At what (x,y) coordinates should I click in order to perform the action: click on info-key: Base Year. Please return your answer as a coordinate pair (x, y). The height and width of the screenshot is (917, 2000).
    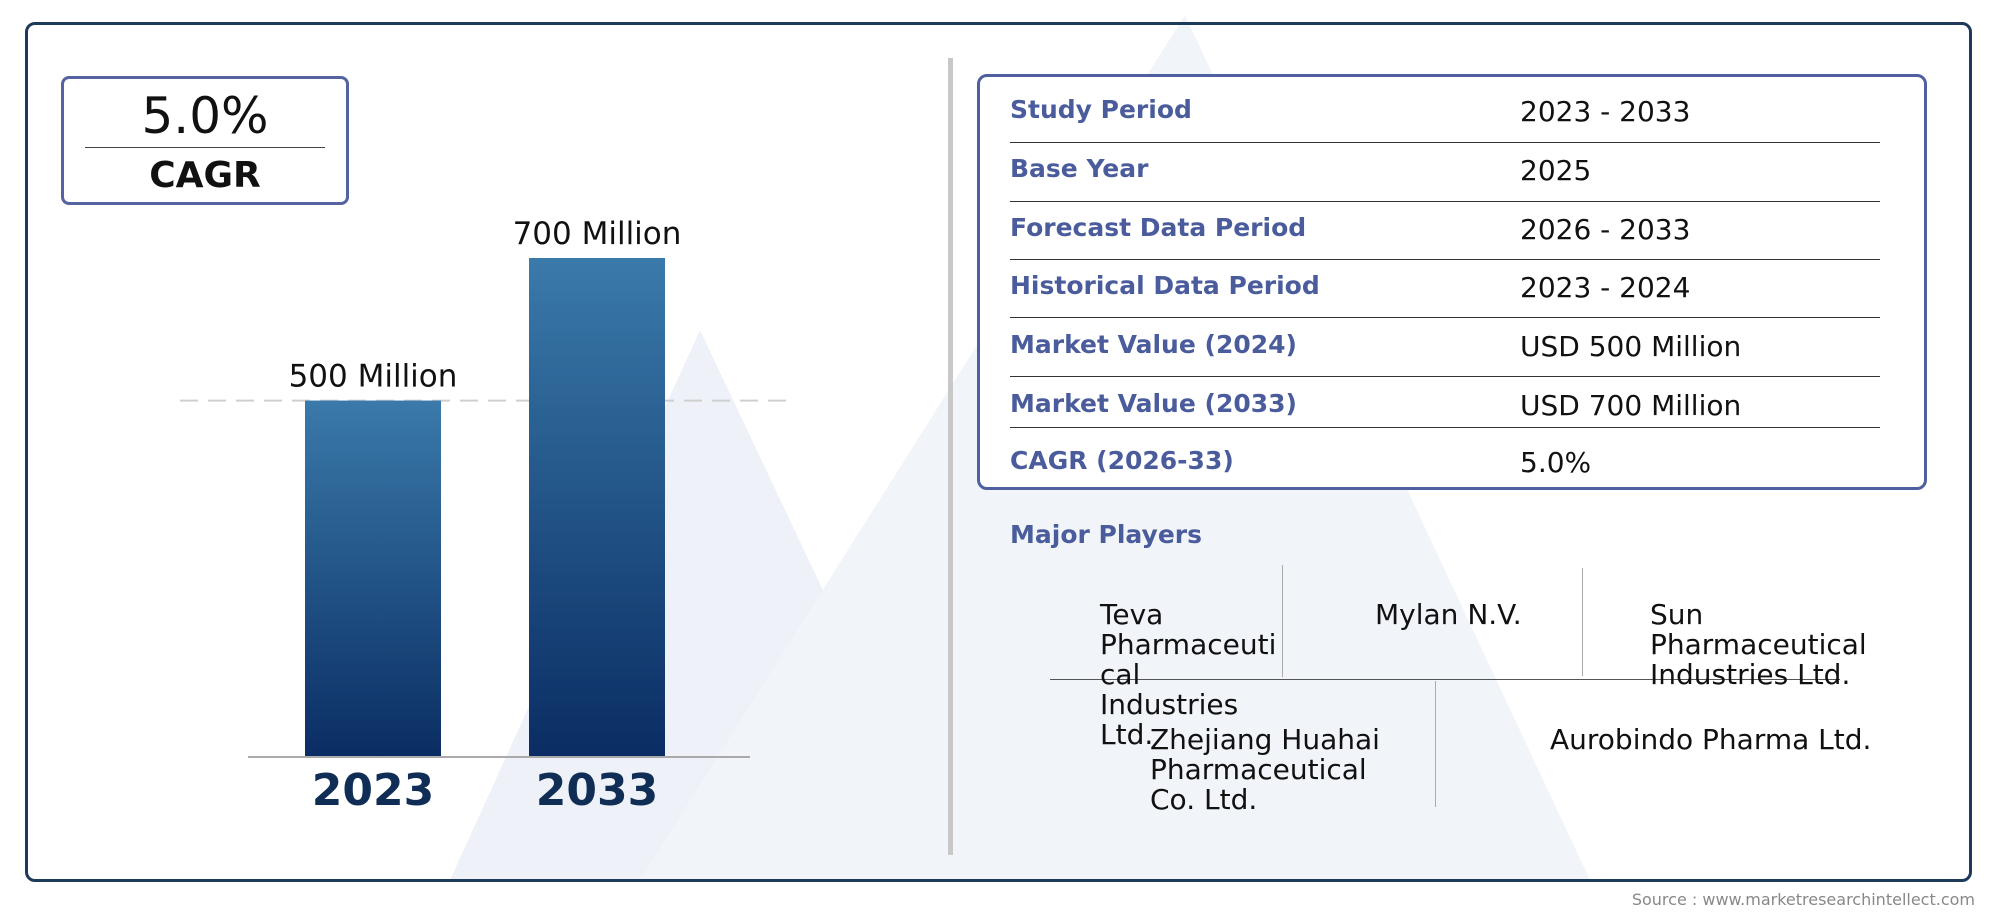
    Looking at the image, I should click on (1079, 168).